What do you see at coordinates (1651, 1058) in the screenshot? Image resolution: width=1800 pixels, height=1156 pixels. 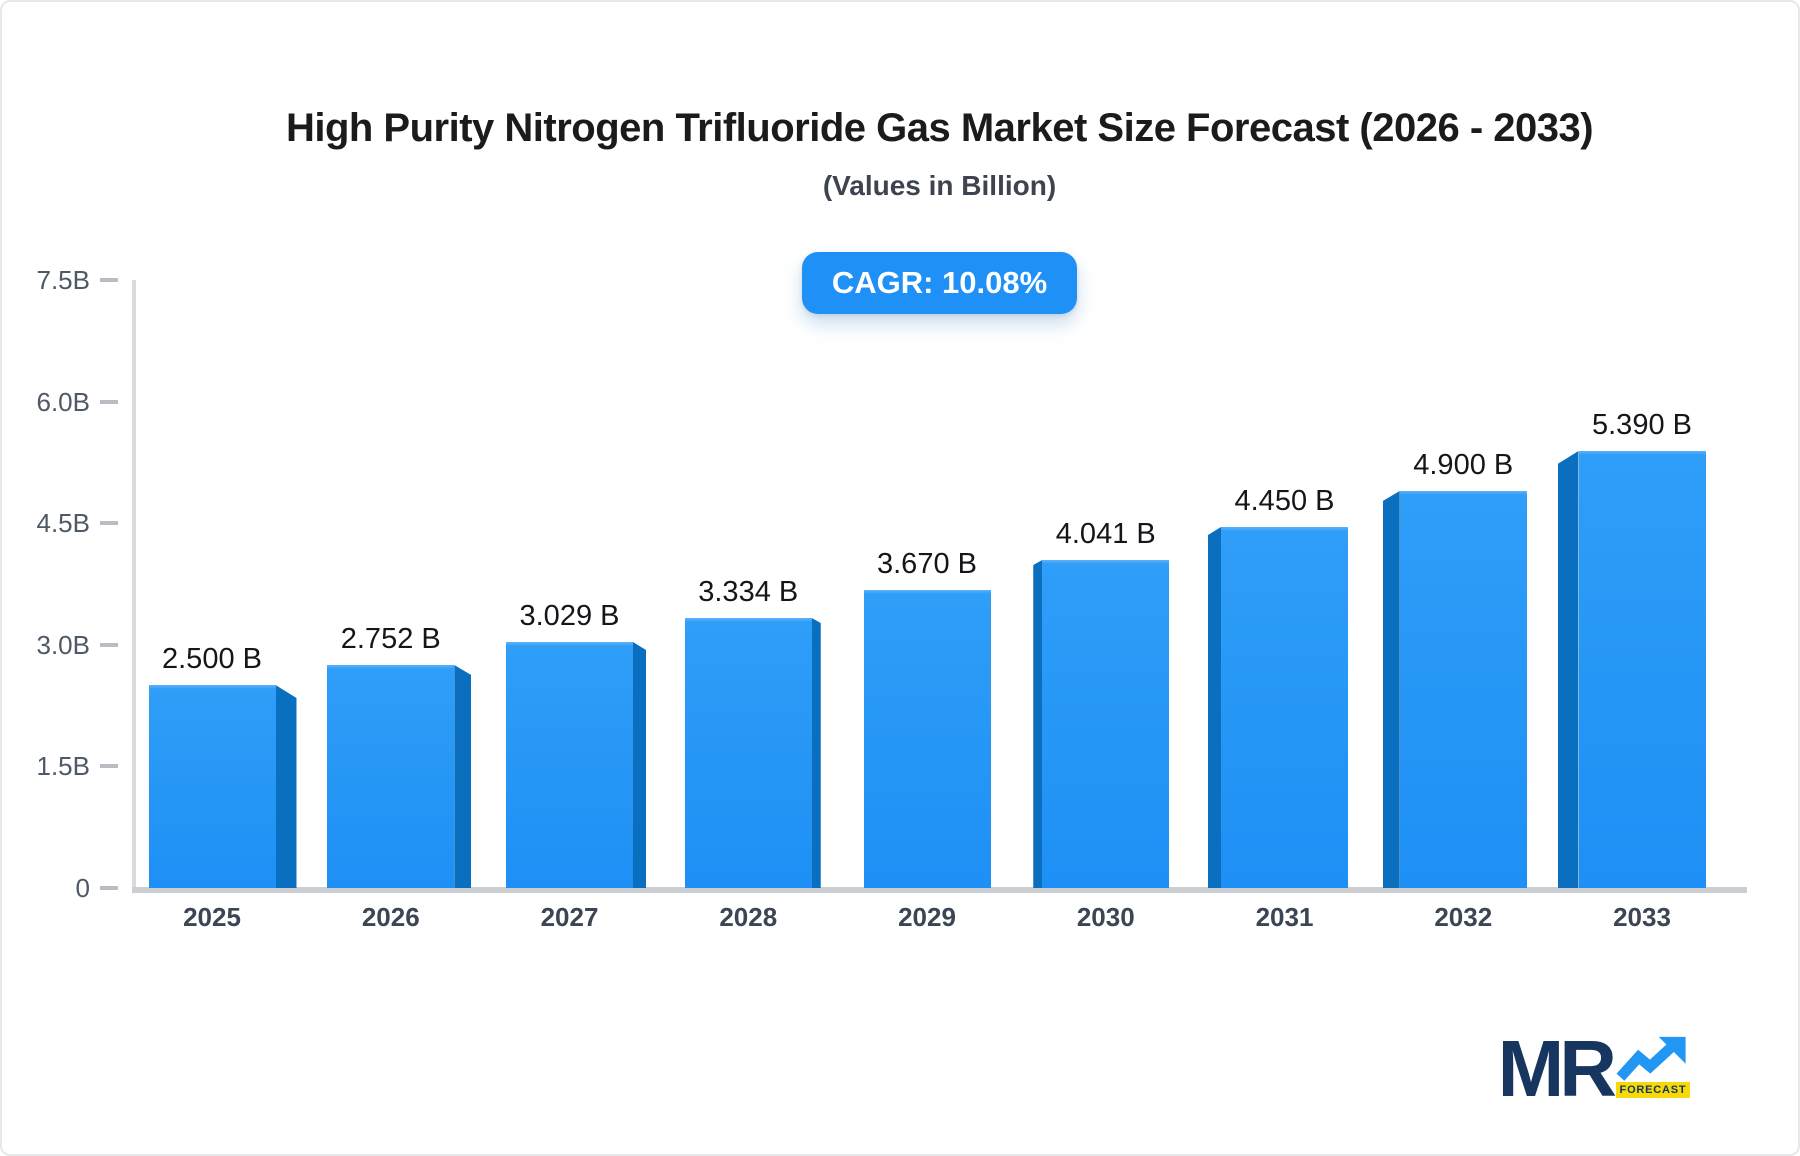 I see `trend-arrow-icon` at bounding box center [1651, 1058].